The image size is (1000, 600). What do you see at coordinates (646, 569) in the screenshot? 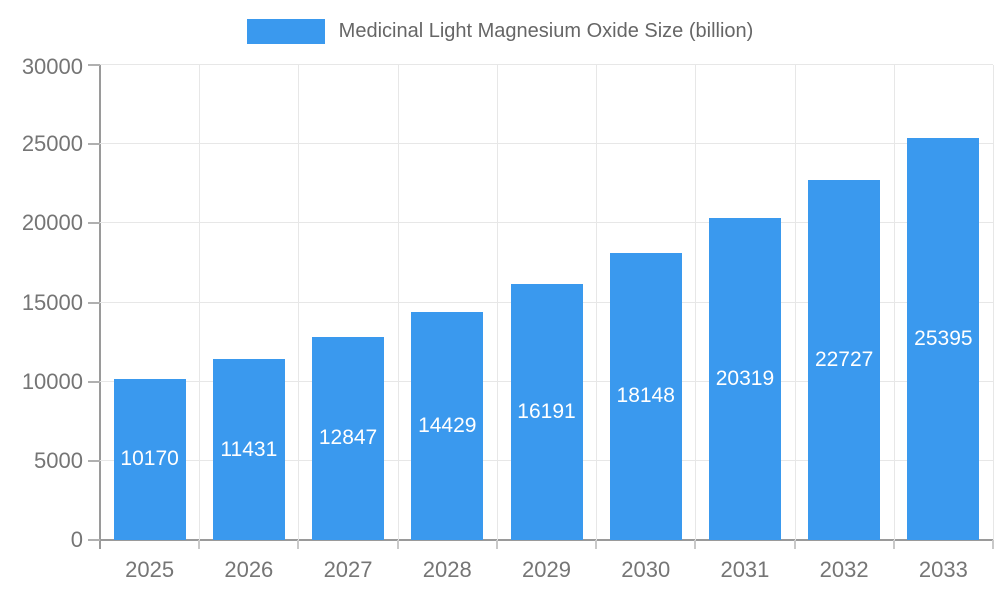
I see `x-tick-label: 2030` at bounding box center [646, 569].